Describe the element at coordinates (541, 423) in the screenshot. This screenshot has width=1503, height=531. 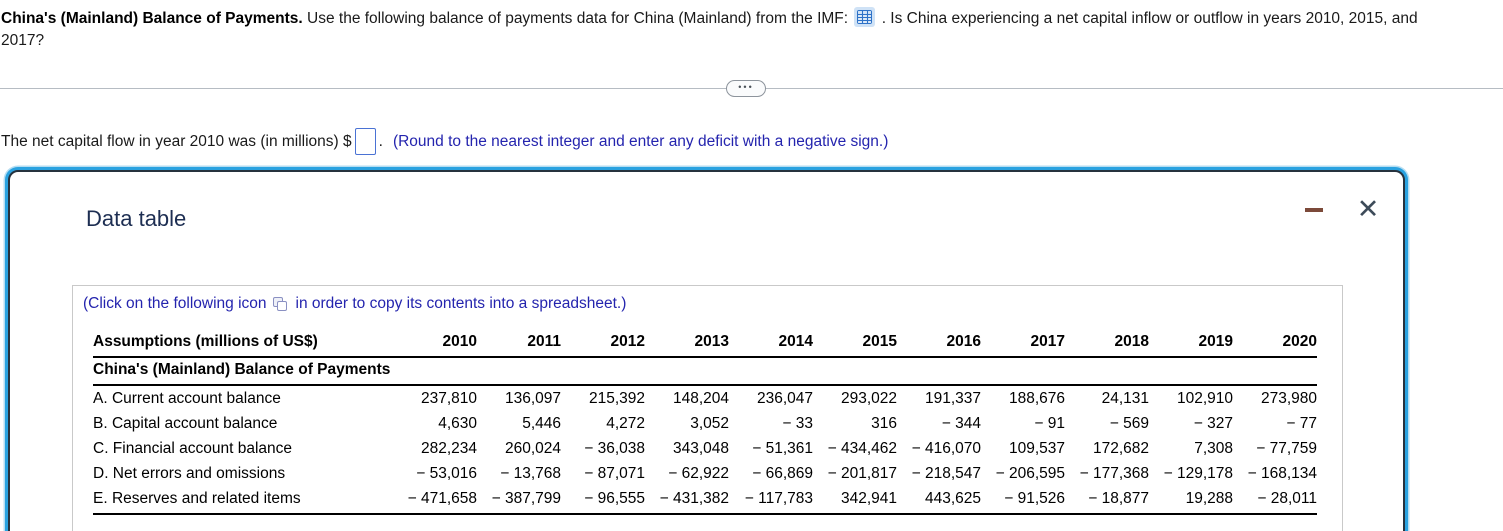
I see `table-cell: 5,446` at that location.